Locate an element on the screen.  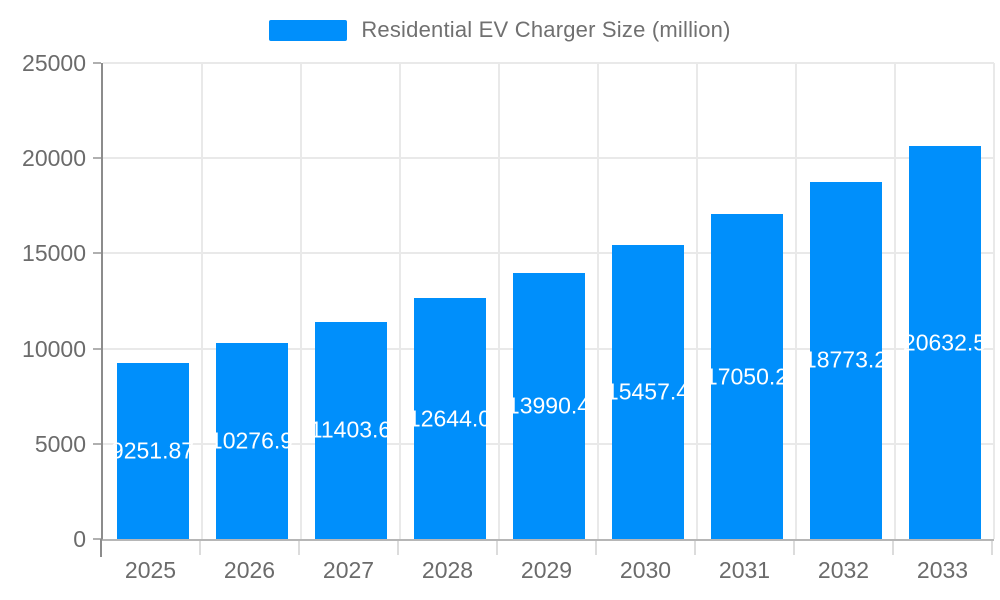
bar-2030 is located at coordinates (647, 391).